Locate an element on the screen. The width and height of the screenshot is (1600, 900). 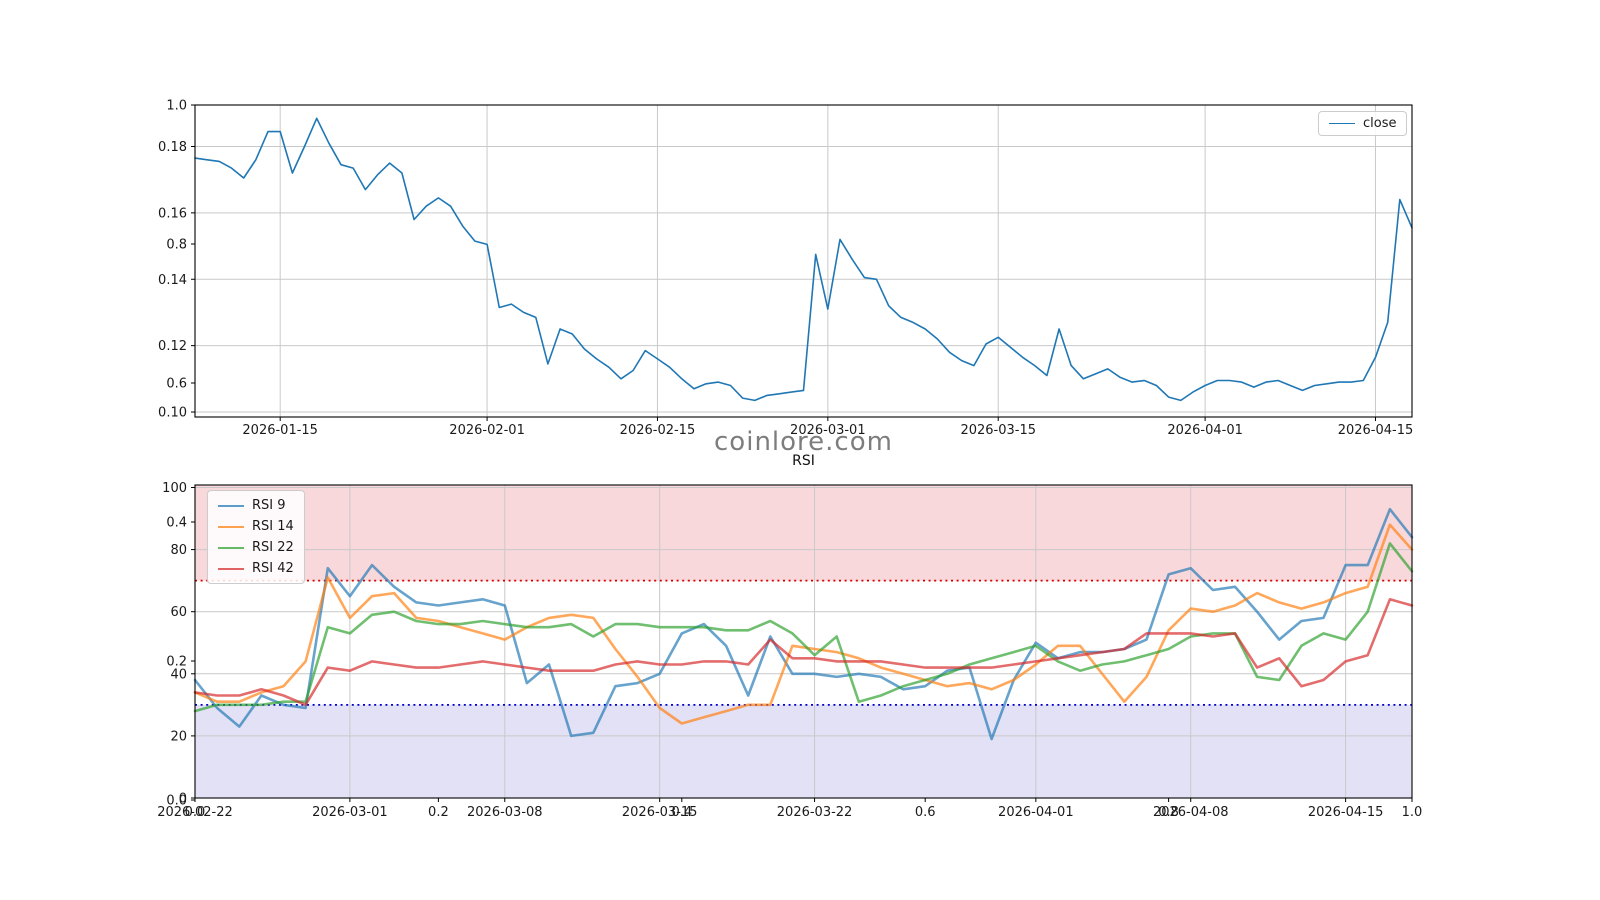
overlay-x-tick-label: 0.8 is located at coordinates (1168, 812).